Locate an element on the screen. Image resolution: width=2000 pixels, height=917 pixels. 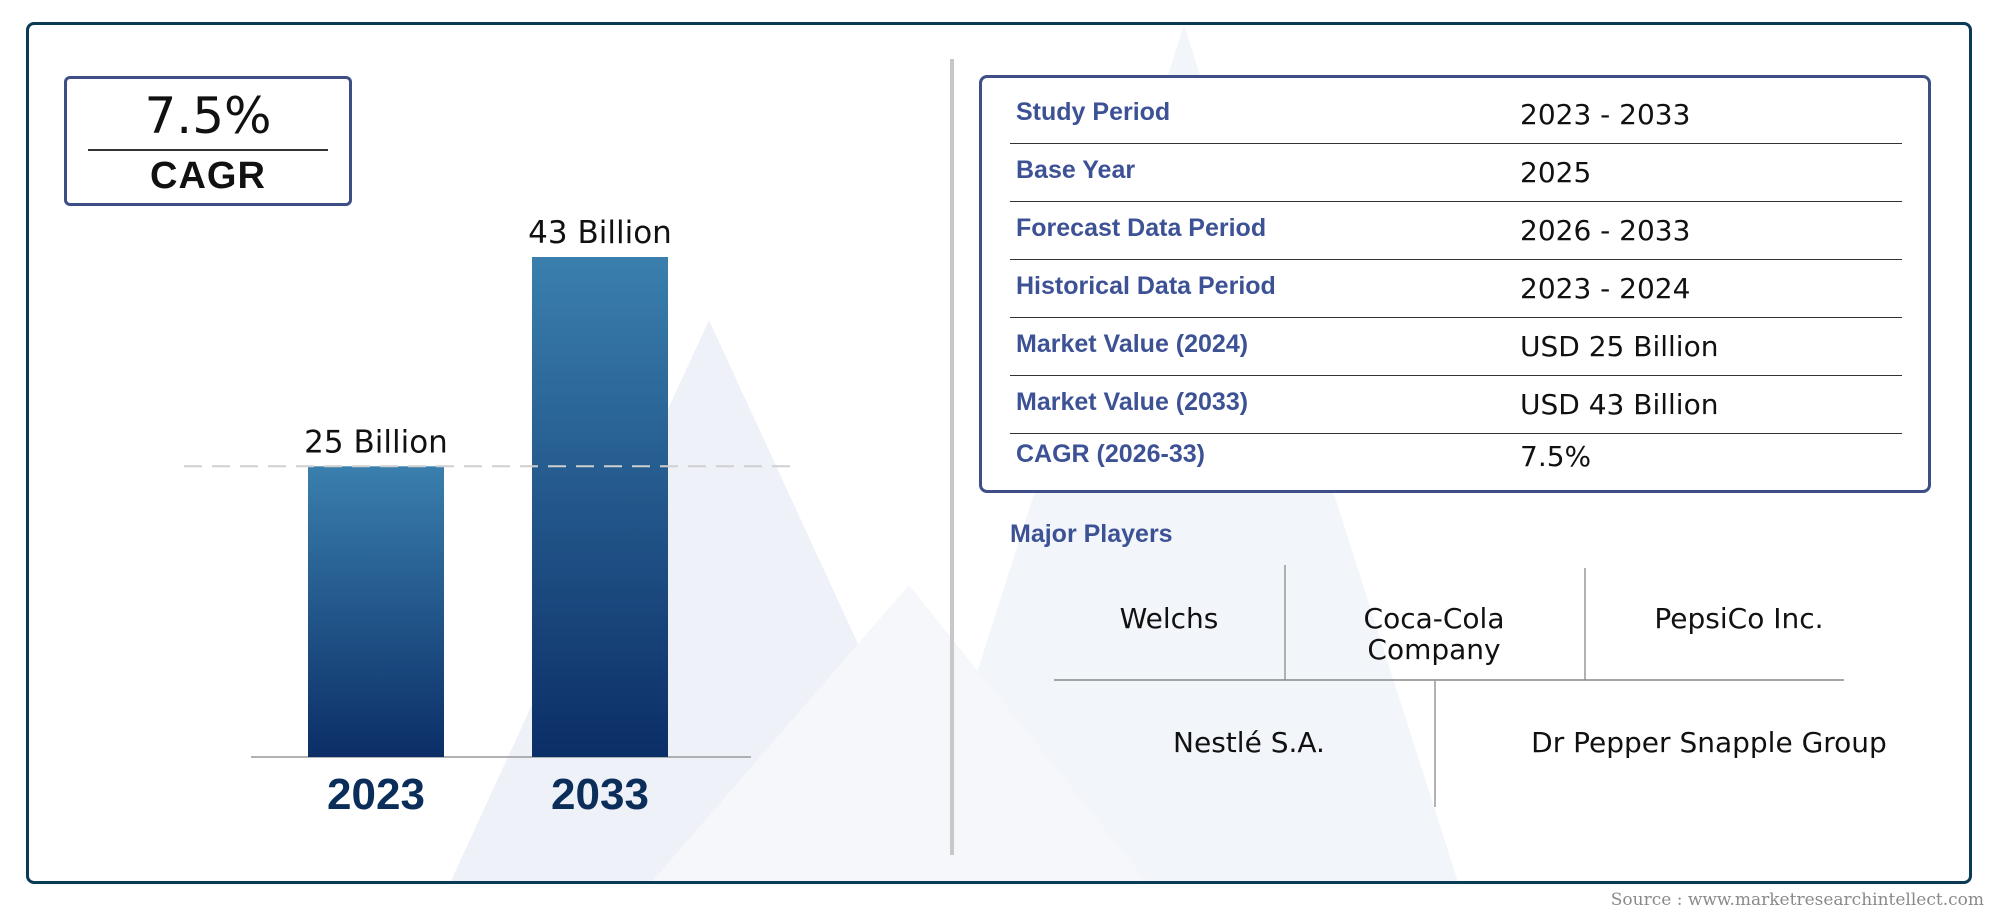
player-coca-cola: Coca-Cola Company is located at coordinates (1434, 634).